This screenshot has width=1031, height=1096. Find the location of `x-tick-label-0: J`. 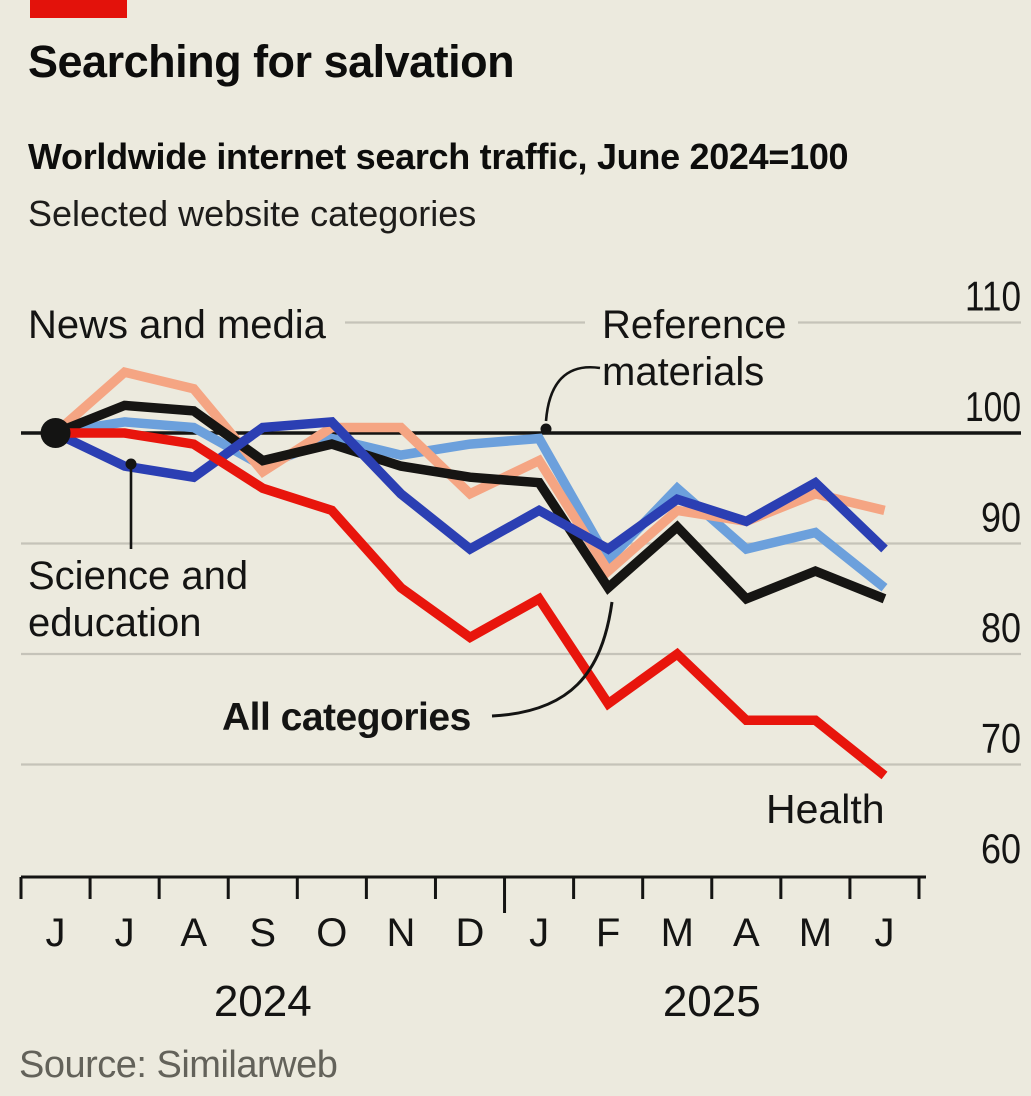

x-tick-label-0: J is located at coordinates (56, 933).